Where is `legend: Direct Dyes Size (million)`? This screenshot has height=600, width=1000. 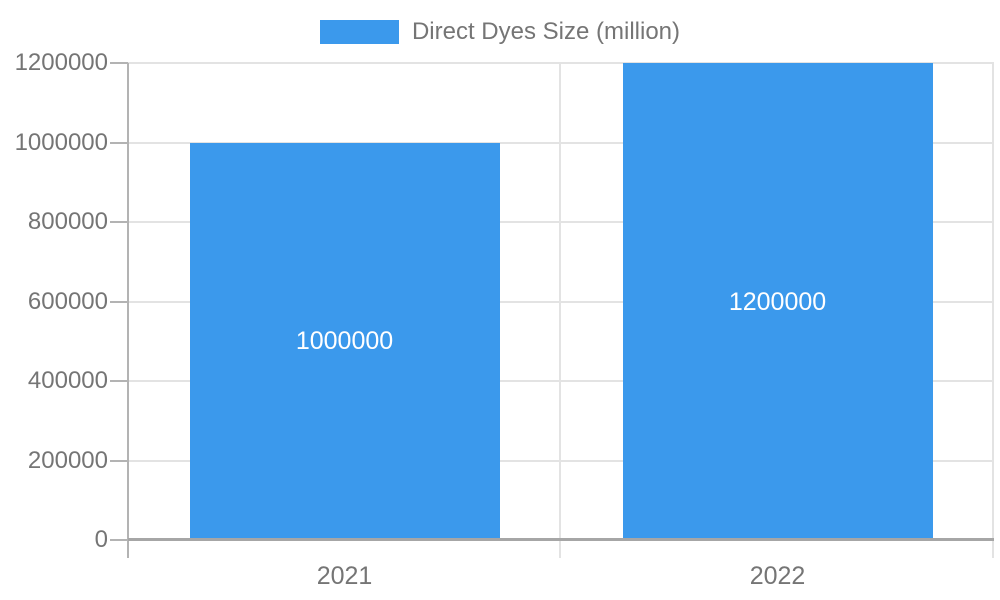 legend: Direct Dyes Size (million) is located at coordinates (500, 32).